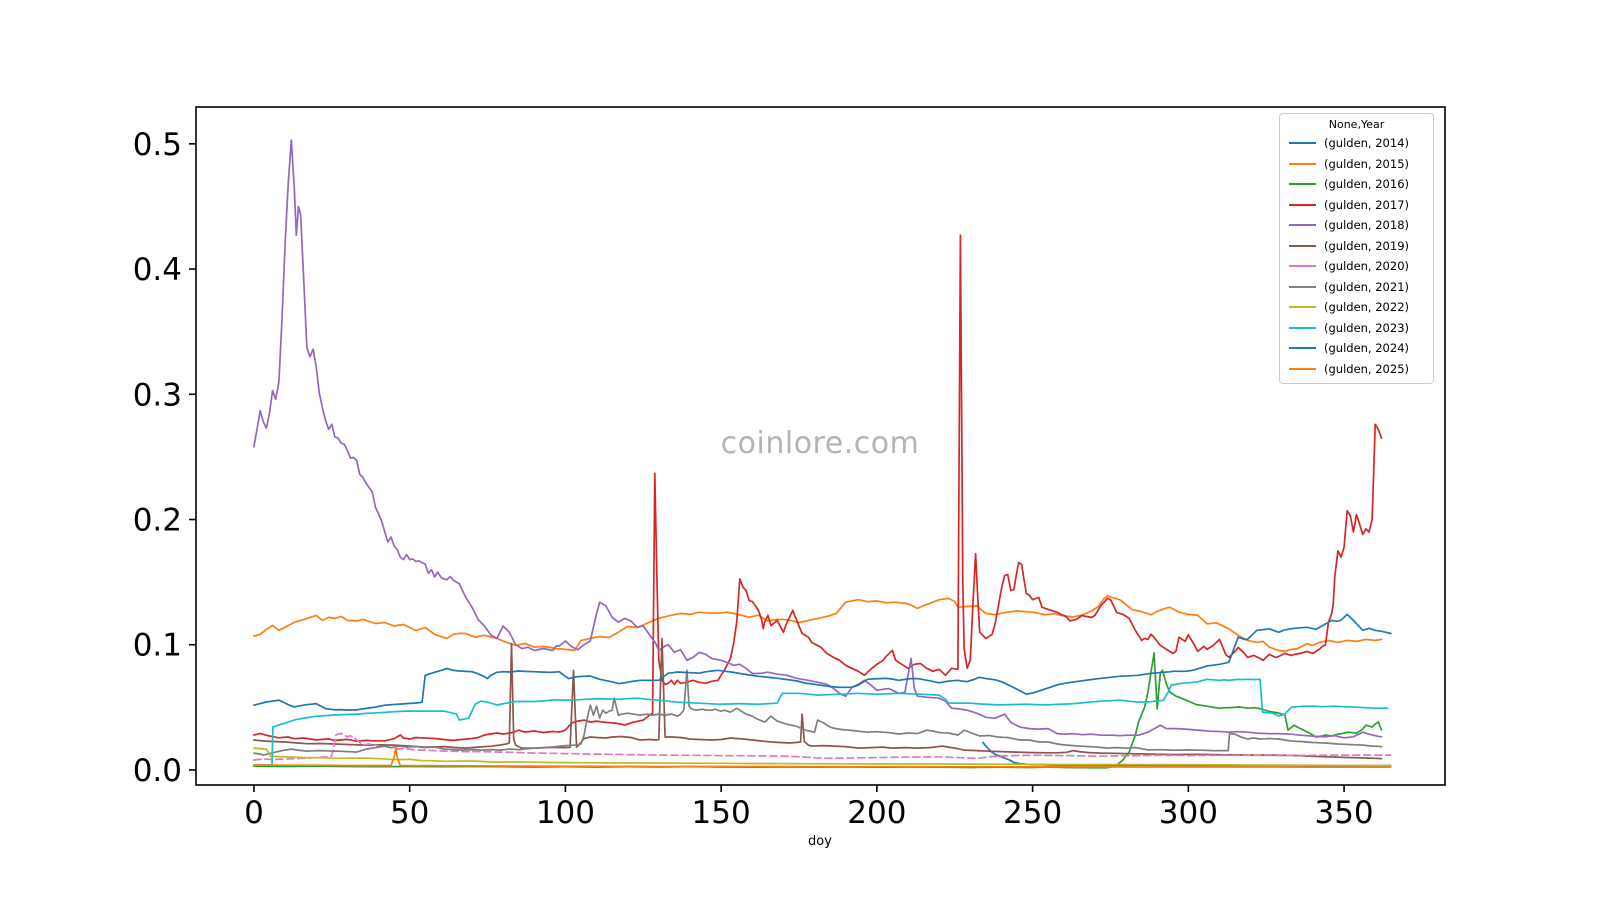 This screenshot has width=1600, height=900. I want to click on legend-entry-label: (gulden, 2014), so click(1366, 143).